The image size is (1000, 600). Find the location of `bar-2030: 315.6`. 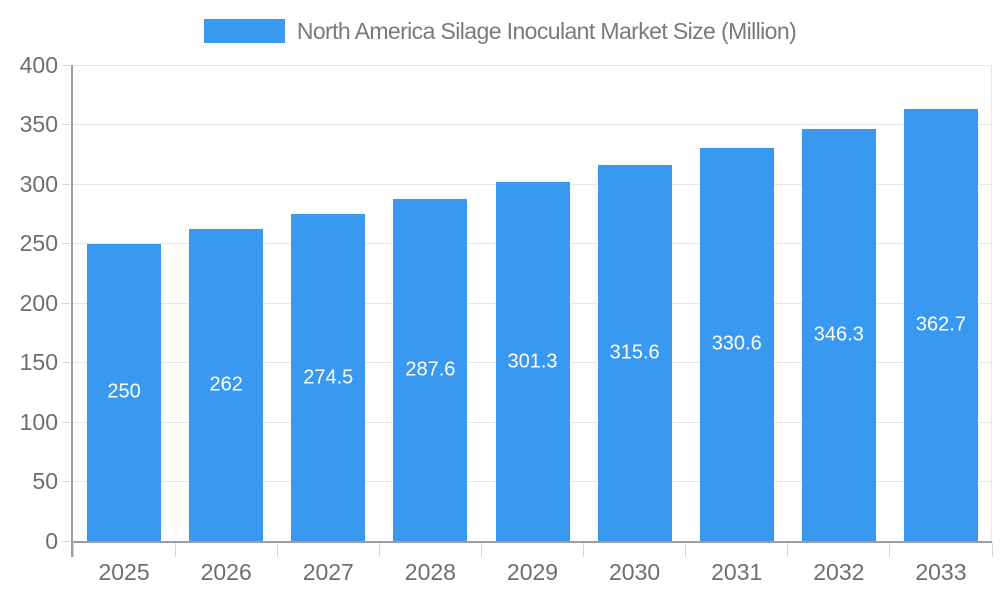

bar-2030: 315.6 is located at coordinates (634, 353).